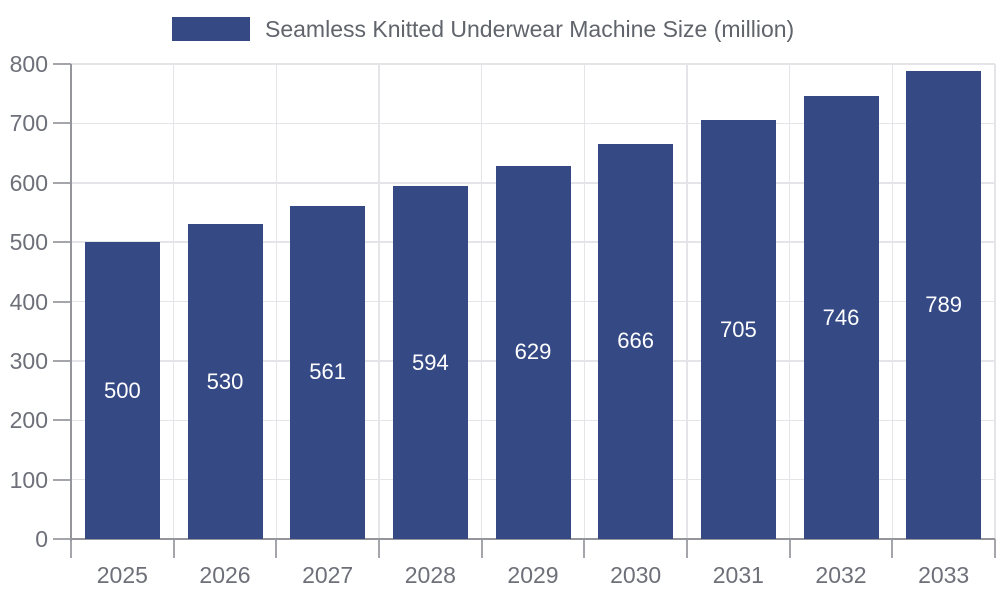 This screenshot has height=600, width=1000. Describe the element at coordinates (225, 575) in the screenshot. I see `x-axis-label: 2026` at that location.